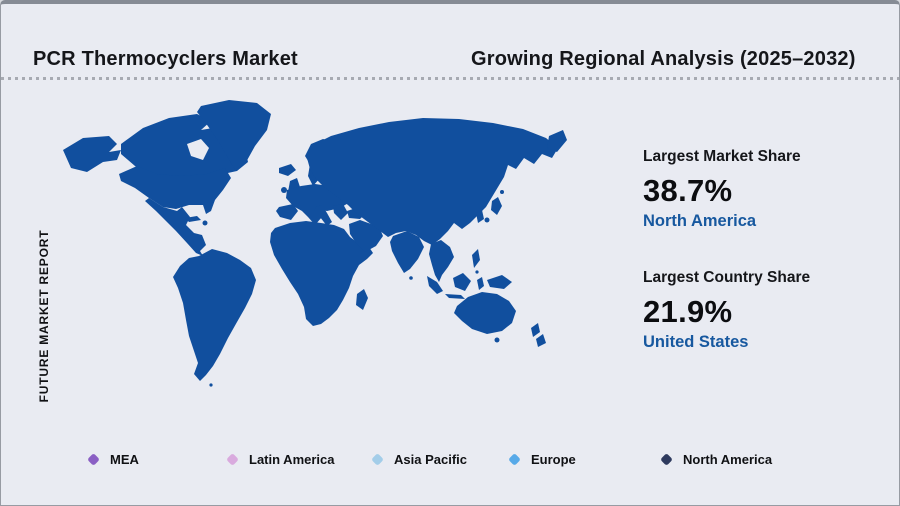  I want to click on map-falklands, so click(211, 385).